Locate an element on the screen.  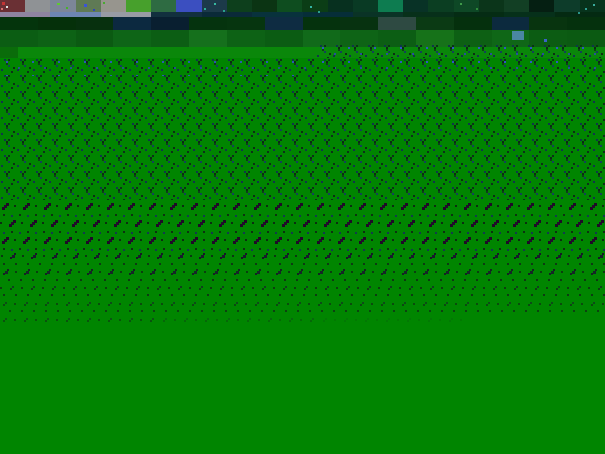
band-apron is located at coordinates (302, 52).